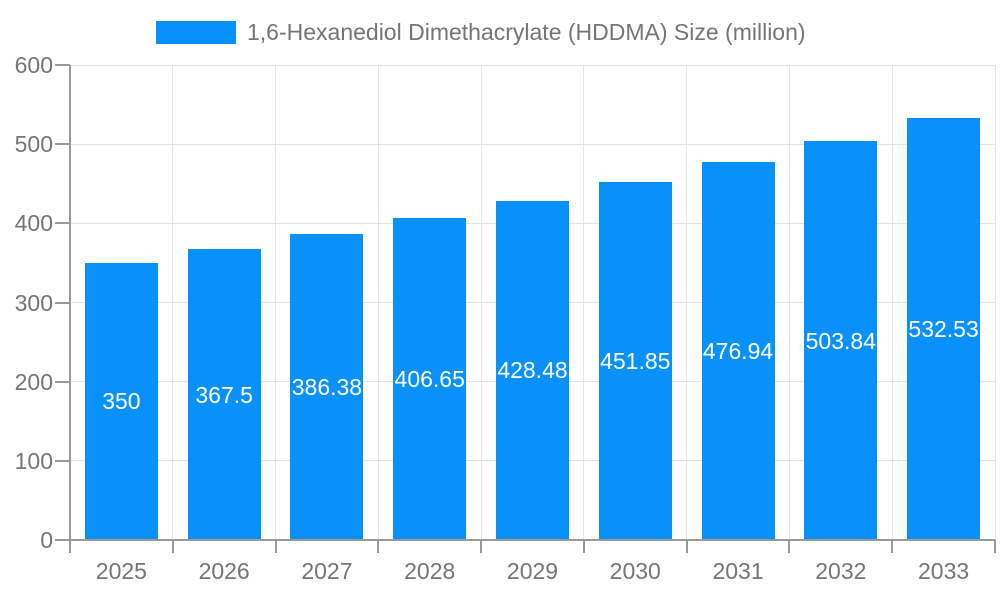 The width and height of the screenshot is (1000, 600). I want to click on bar-value-label: 476.94, so click(738, 351).